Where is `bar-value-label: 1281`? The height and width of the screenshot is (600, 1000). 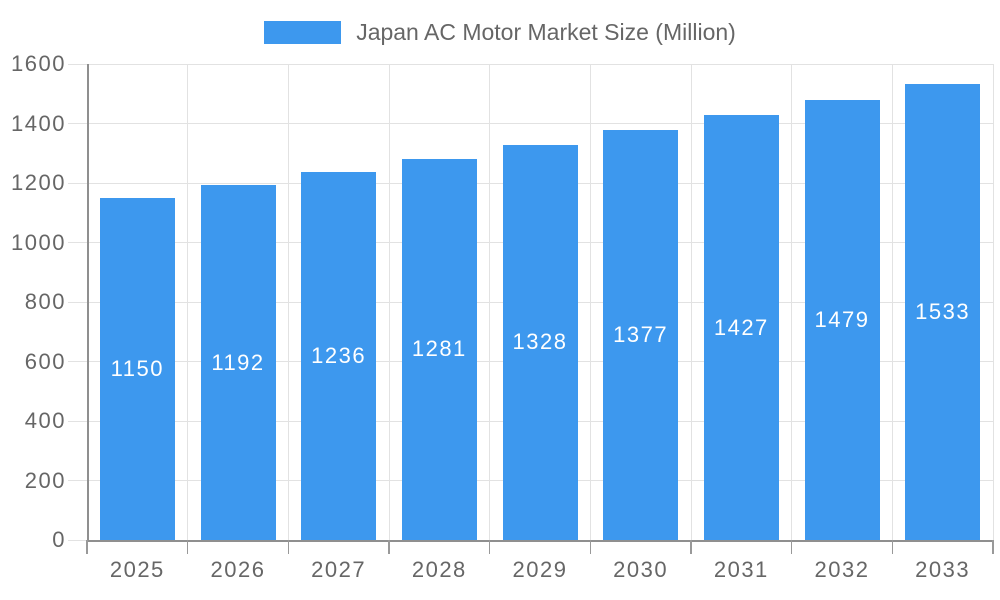
bar-value-label: 1281 is located at coordinates (439, 349).